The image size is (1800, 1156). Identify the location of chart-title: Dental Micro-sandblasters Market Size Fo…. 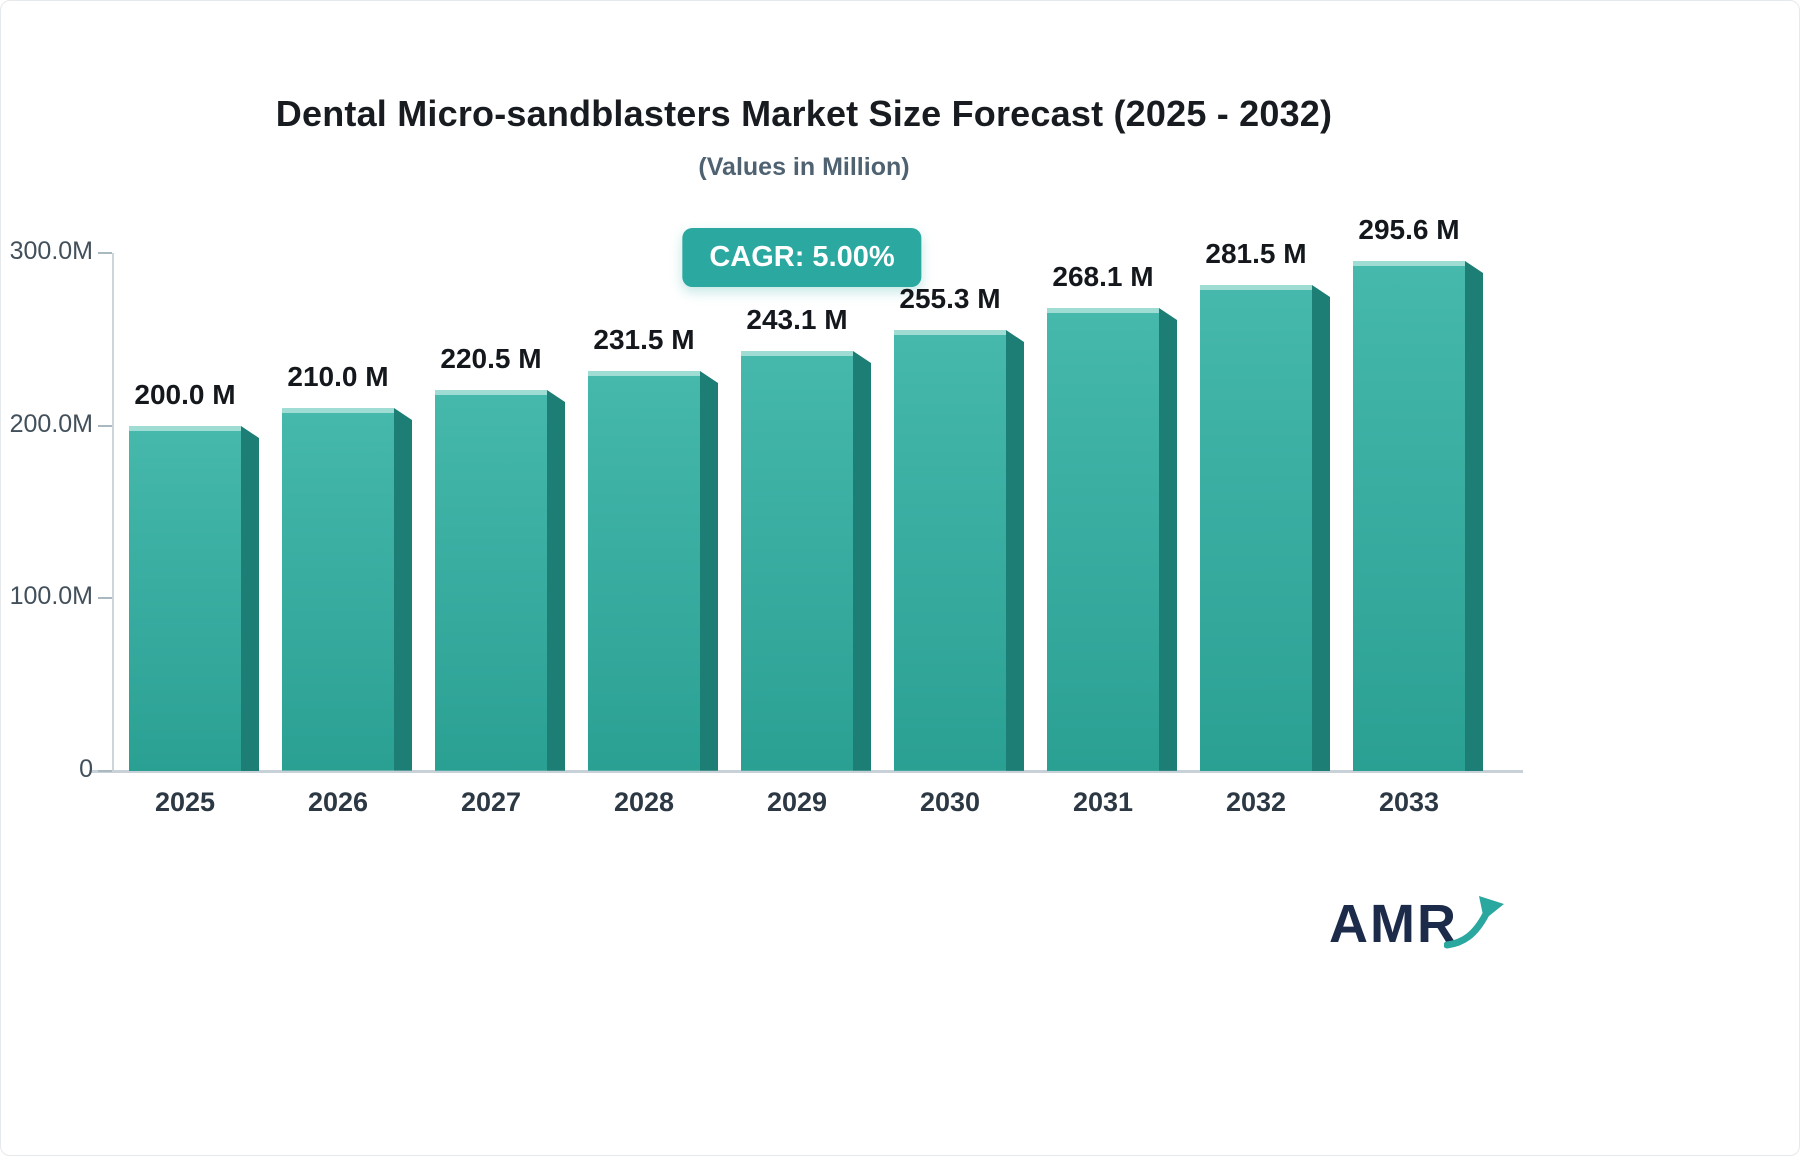
(804, 113).